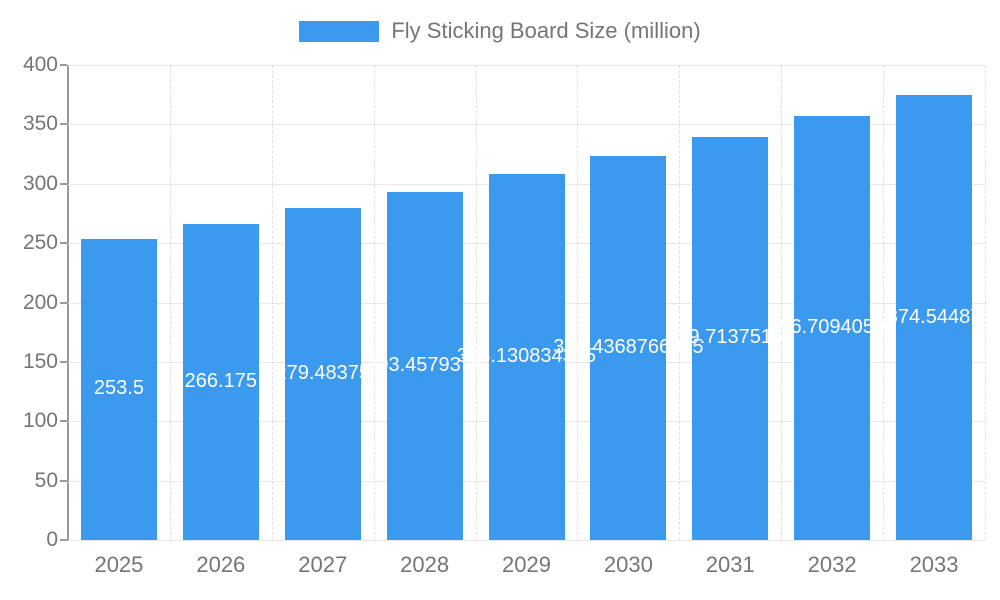 This screenshot has width=1000, height=600. I want to click on x-axis-tick-label: 2033, so click(934, 564).